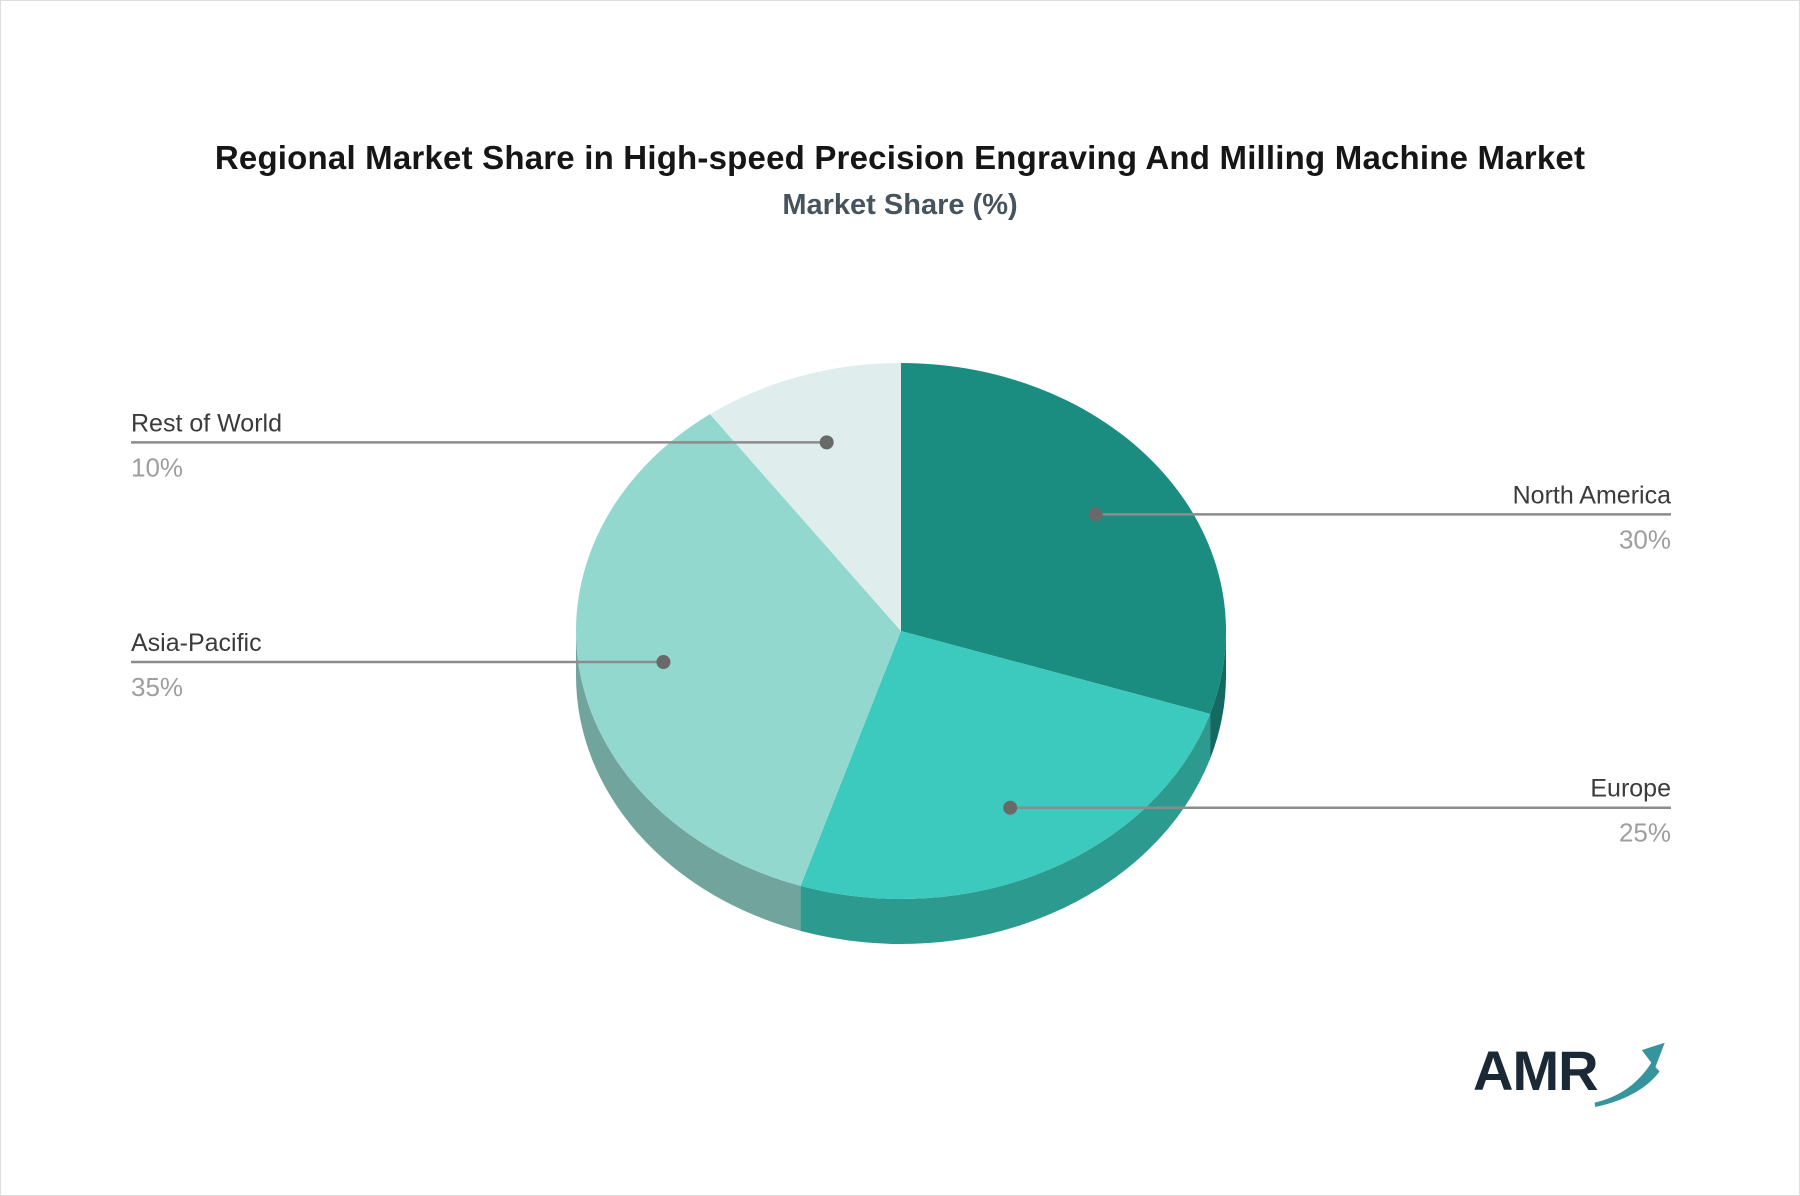 This screenshot has width=1800, height=1196. What do you see at coordinates (1005, 828) in the screenshot?
I see `pie-slice-wall-europe` at bounding box center [1005, 828].